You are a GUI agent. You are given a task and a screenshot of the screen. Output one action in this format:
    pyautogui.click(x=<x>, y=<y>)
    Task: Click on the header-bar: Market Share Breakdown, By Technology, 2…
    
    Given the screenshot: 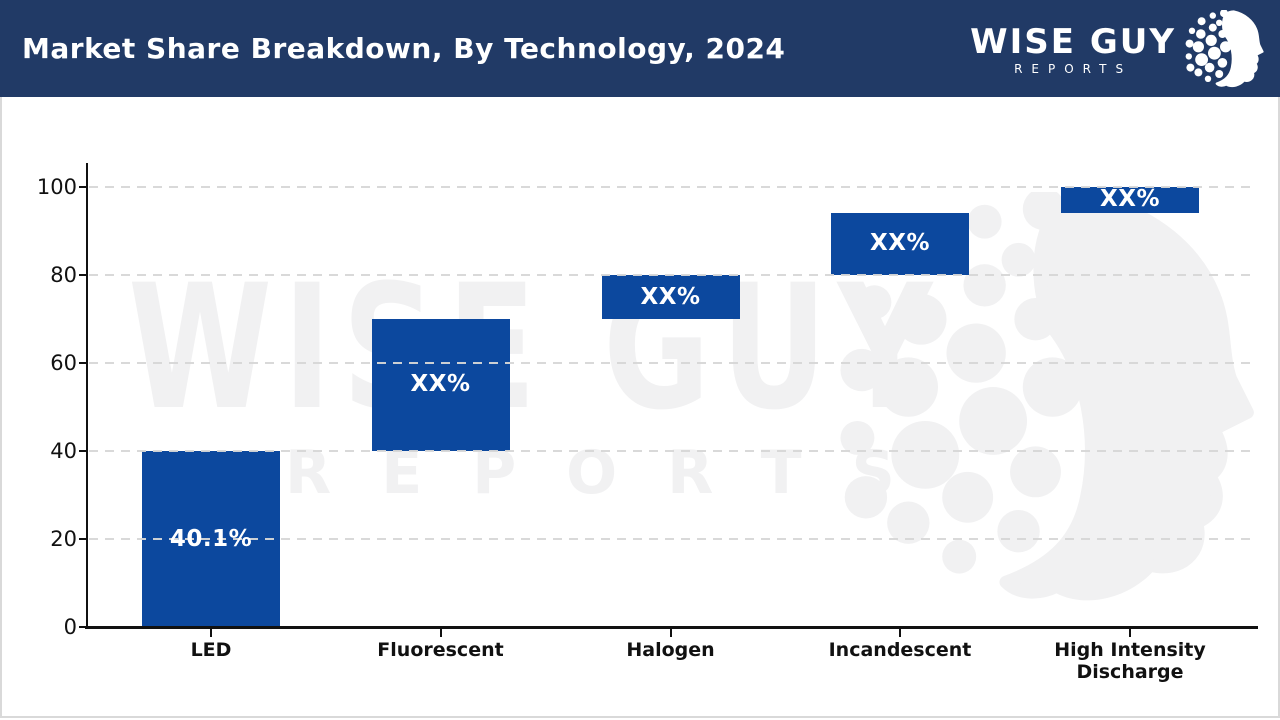 What is the action you would take?
    pyautogui.click(x=640, y=48)
    